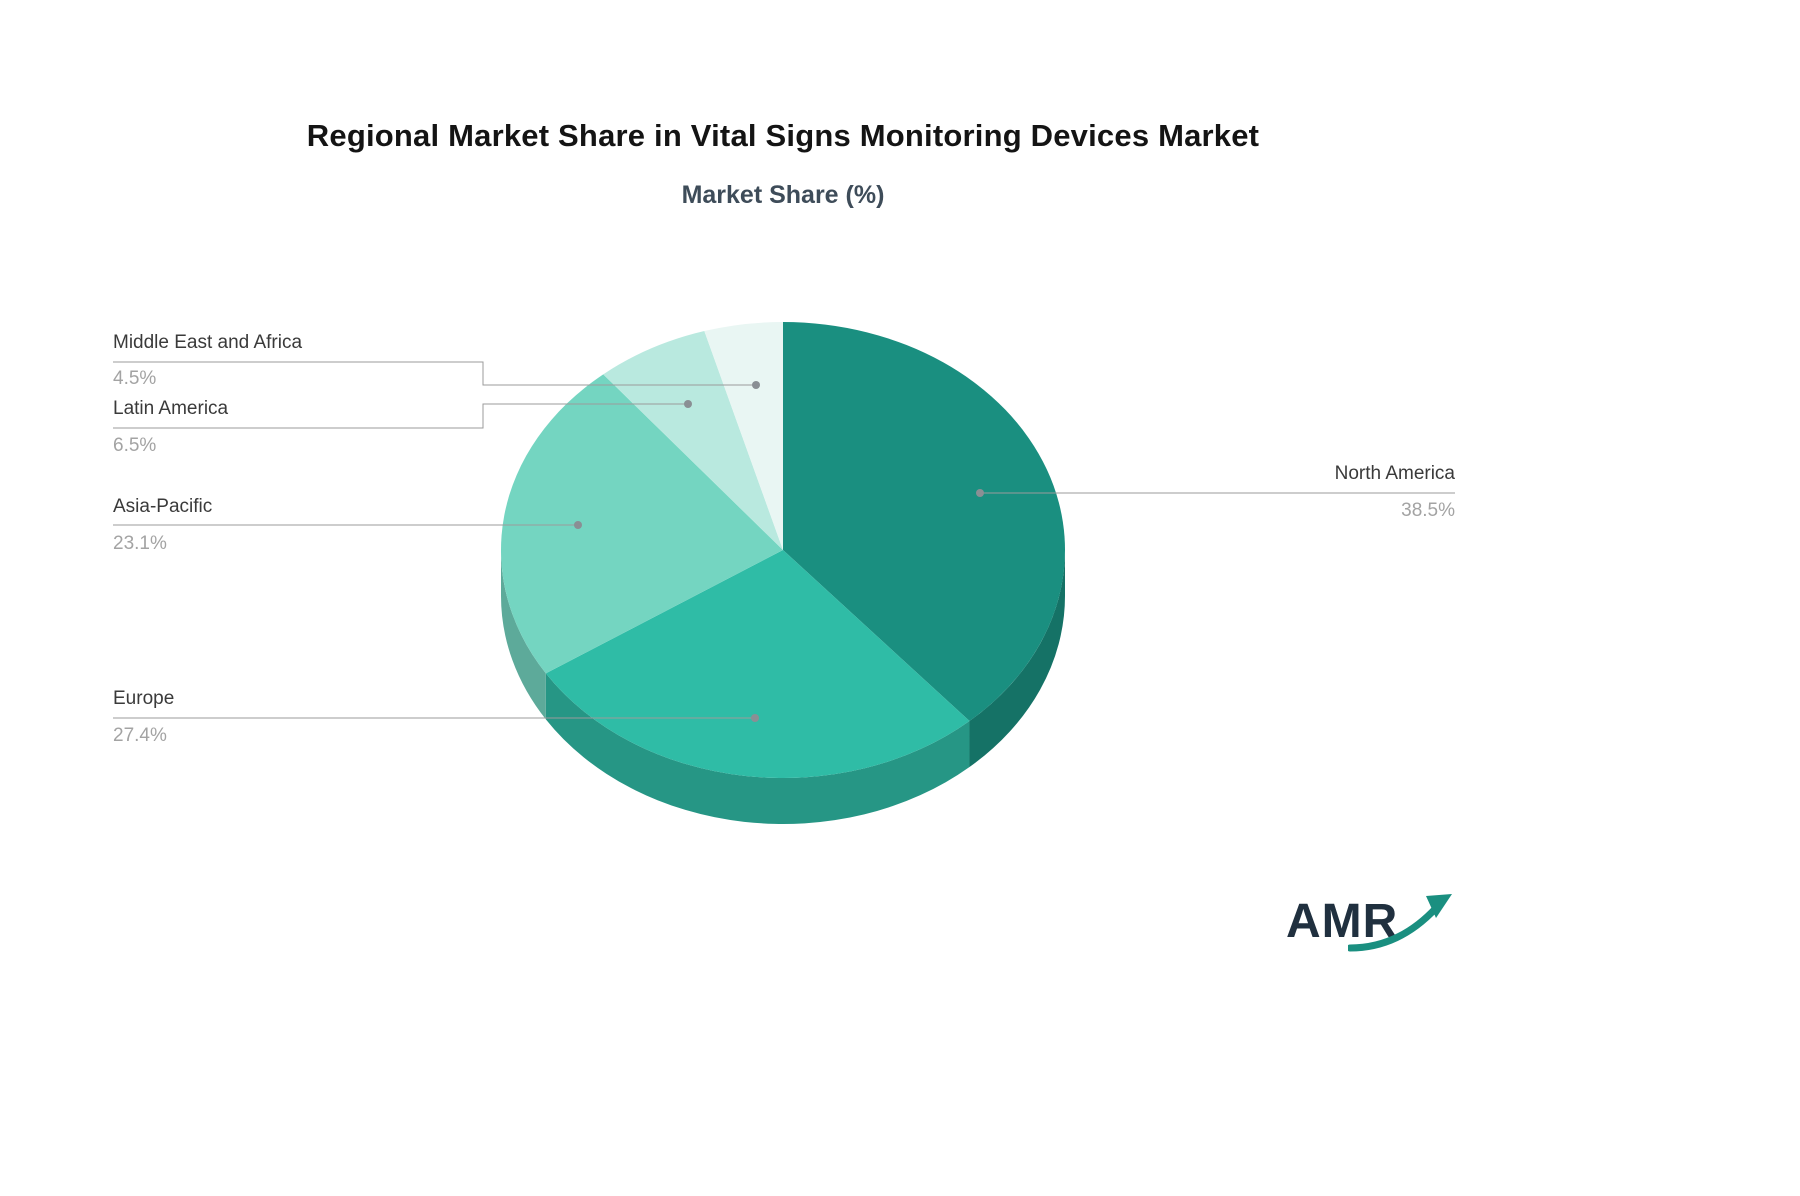 The height and width of the screenshot is (1196, 1800). I want to click on pie-slice-side-asia-pacific, so click(523, 635).